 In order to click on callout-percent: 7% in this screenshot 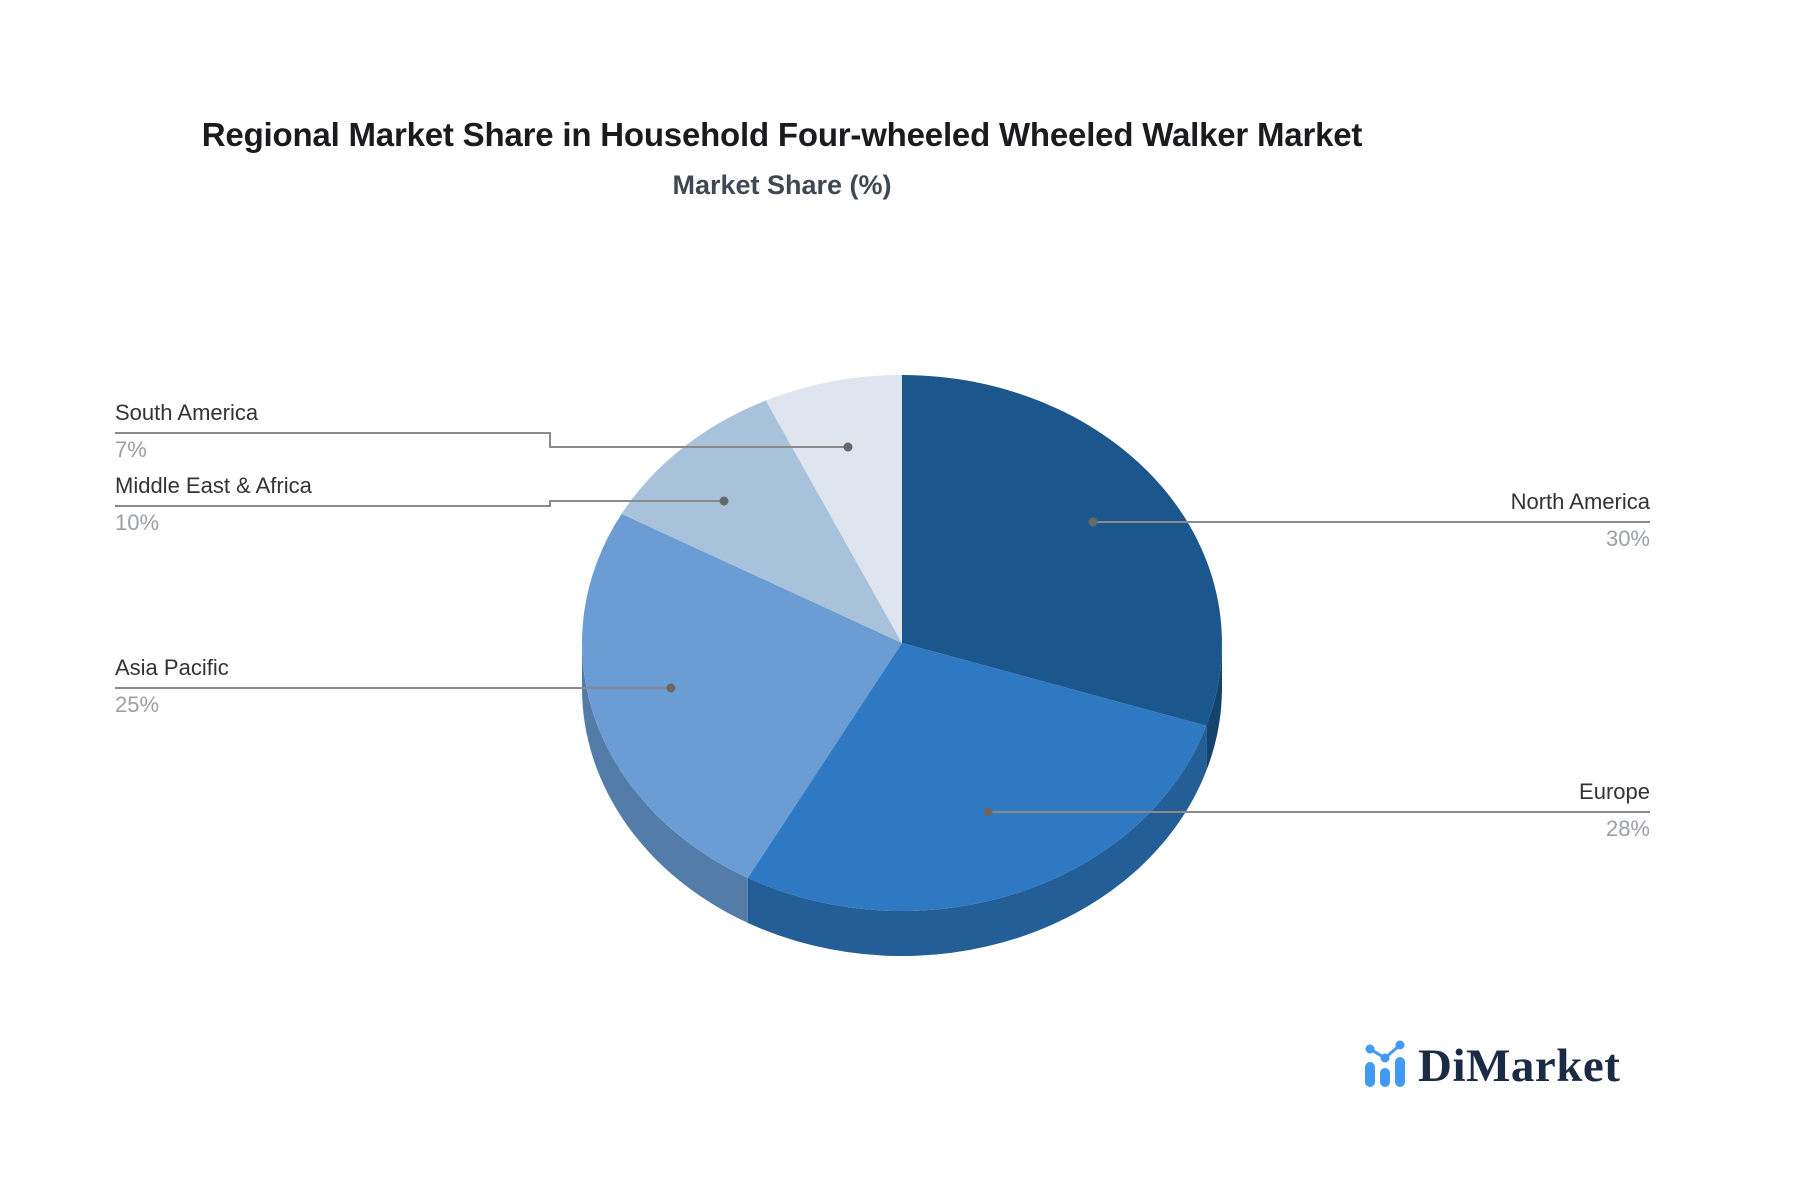, I will do `click(131, 449)`.